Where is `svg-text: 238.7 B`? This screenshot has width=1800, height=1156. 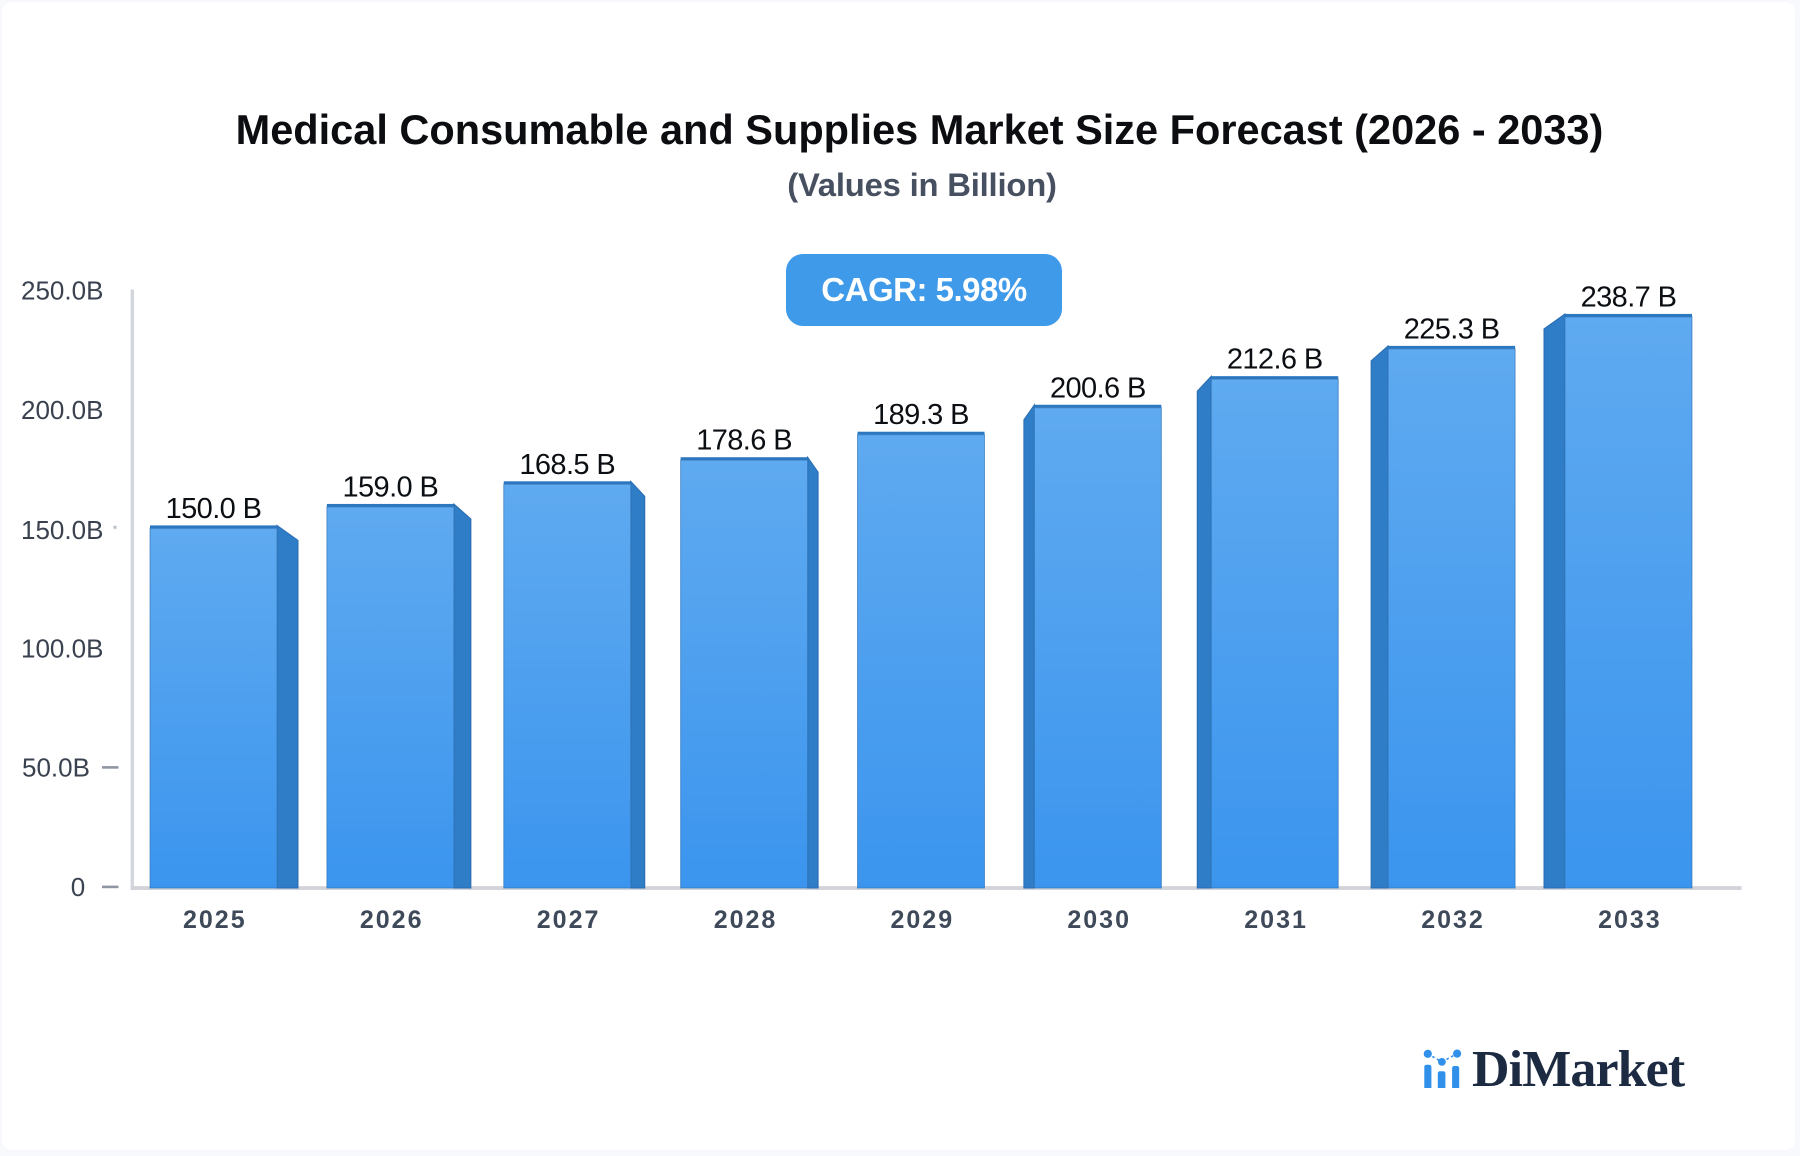
svg-text: 238.7 B is located at coordinates (1629, 297).